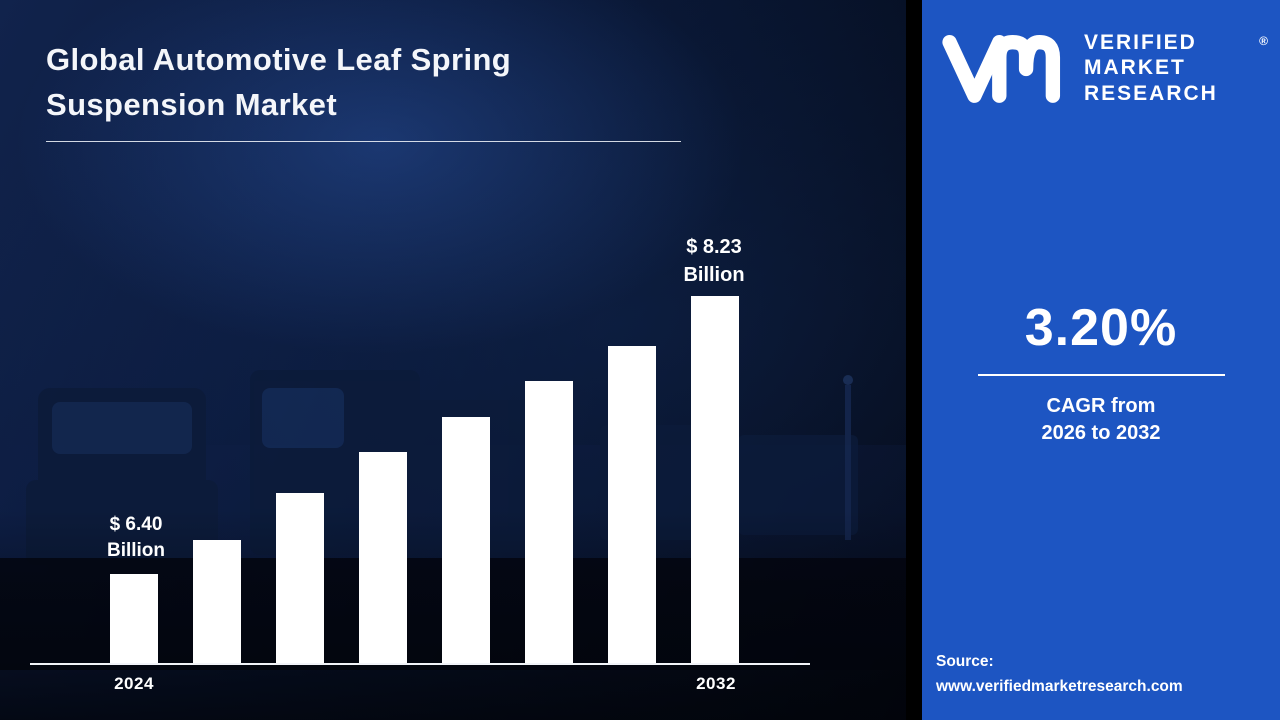 Image resolution: width=1280 pixels, height=720 pixels. What do you see at coordinates (1140, 42) in the screenshot?
I see `brand-name-line1: VERIFIED` at bounding box center [1140, 42].